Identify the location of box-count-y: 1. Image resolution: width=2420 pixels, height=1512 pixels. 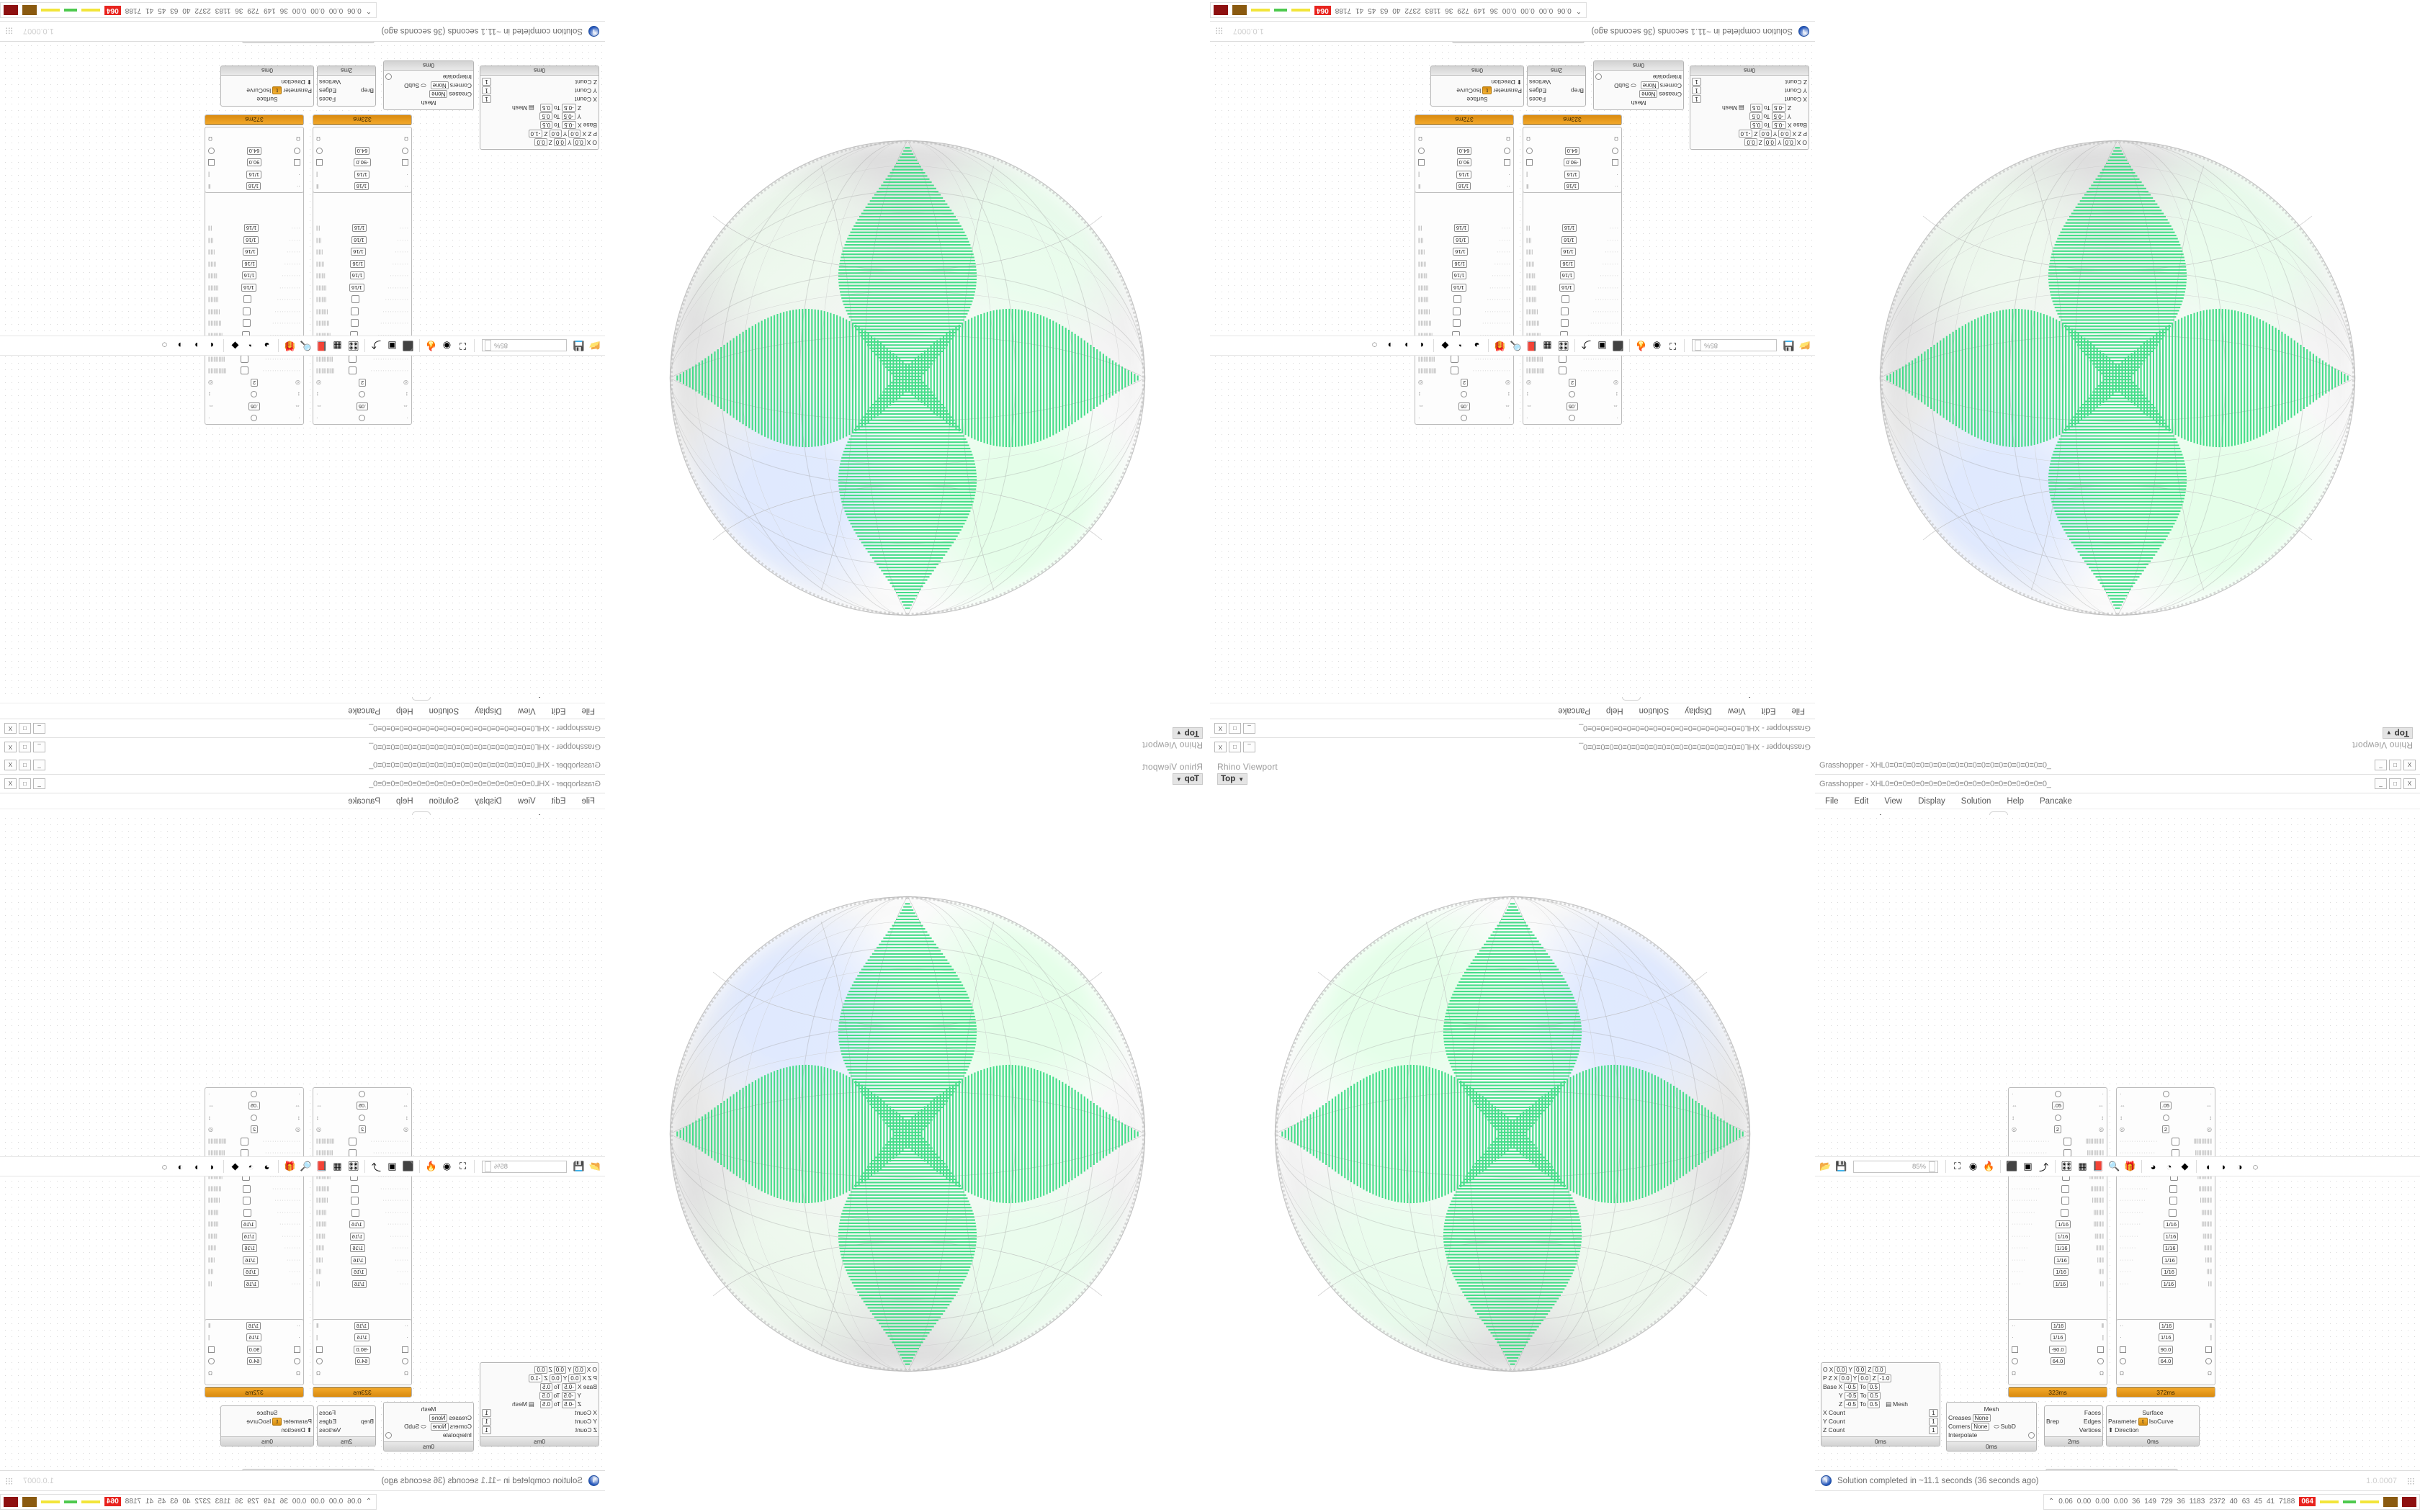
(486, 1421).